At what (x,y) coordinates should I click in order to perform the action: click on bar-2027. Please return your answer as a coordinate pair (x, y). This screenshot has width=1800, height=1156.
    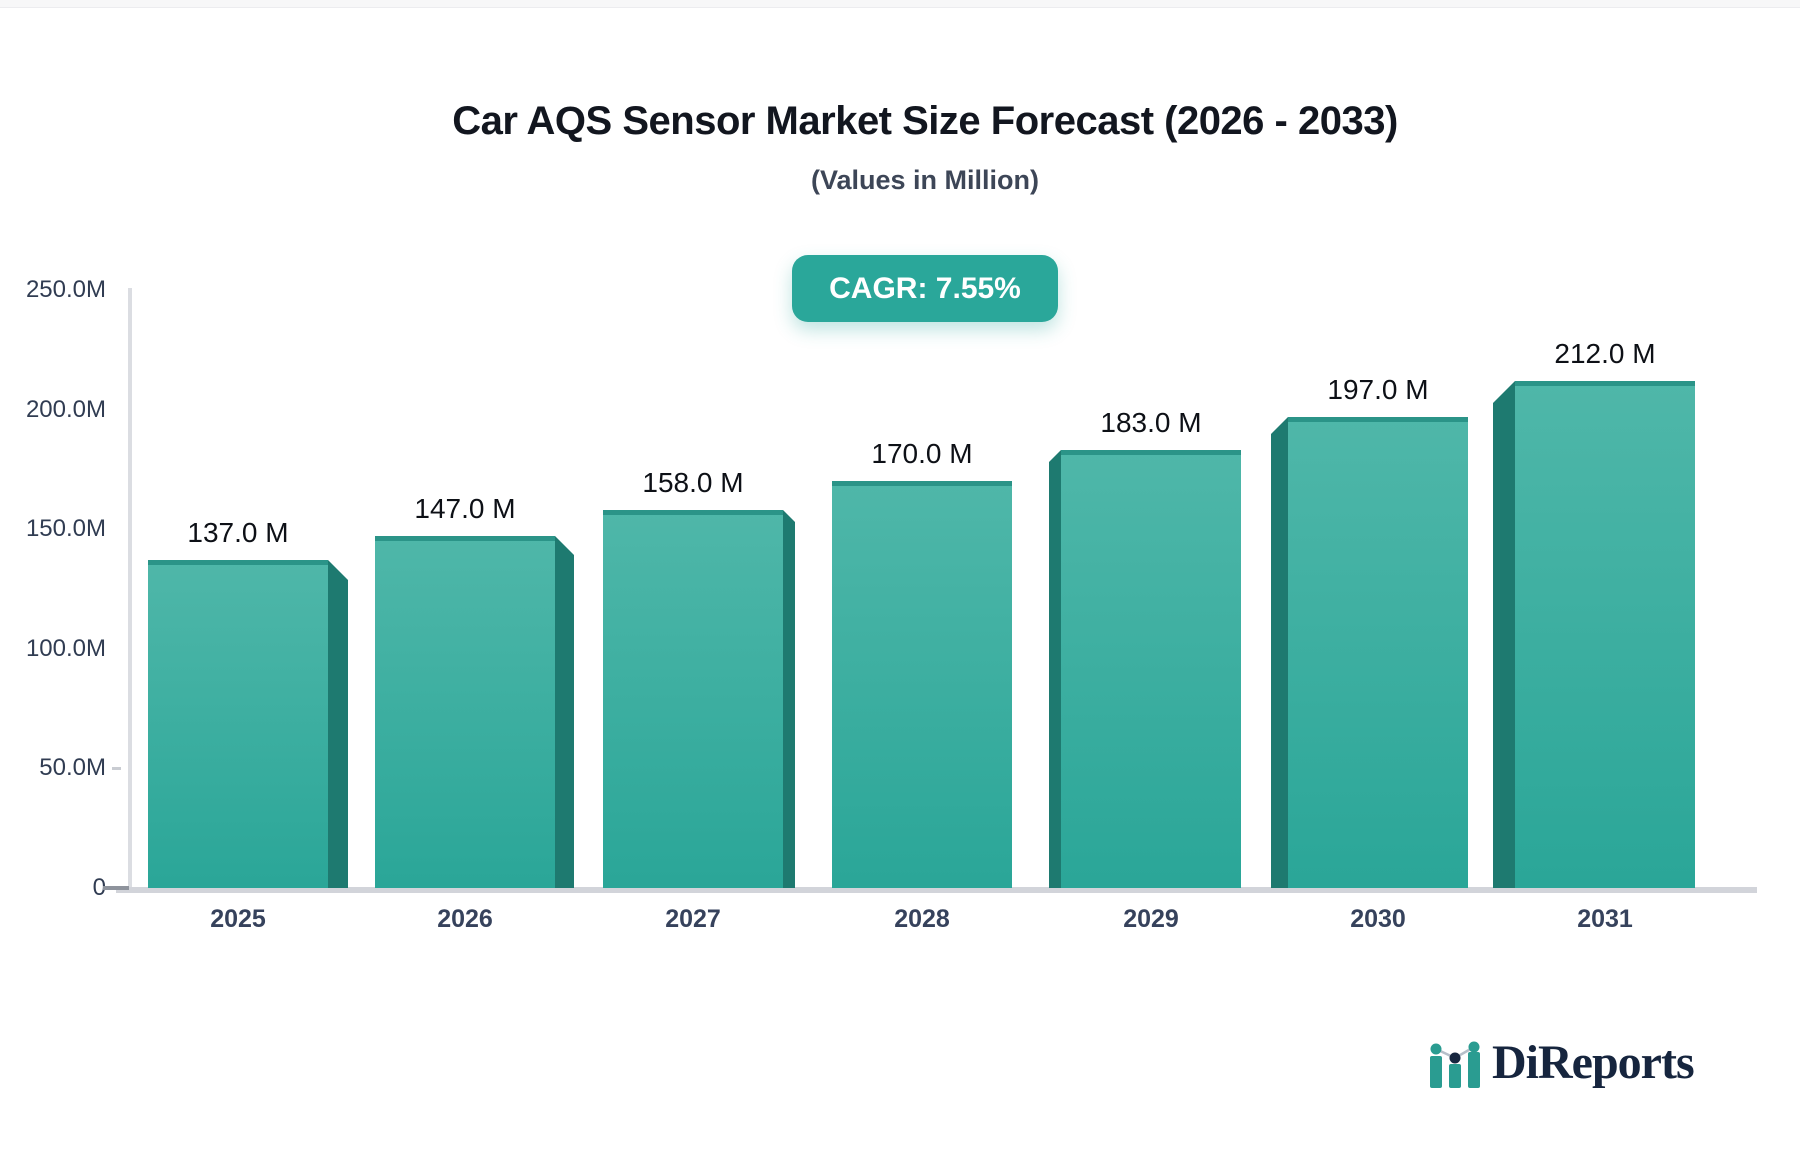
    Looking at the image, I should click on (693, 699).